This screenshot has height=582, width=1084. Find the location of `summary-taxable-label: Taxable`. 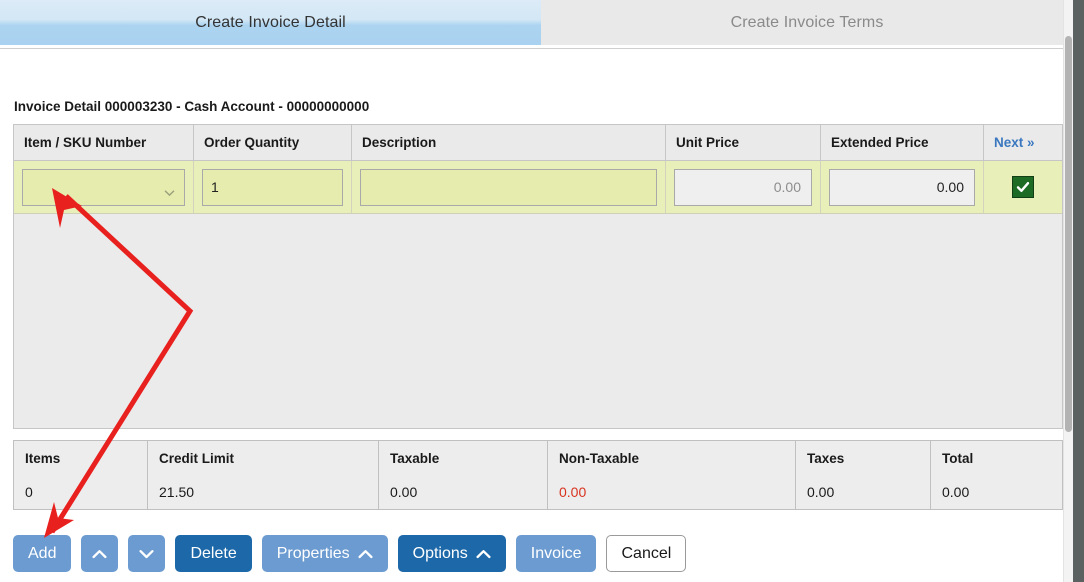

summary-taxable-label: Taxable is located at coordinates (415, 458).